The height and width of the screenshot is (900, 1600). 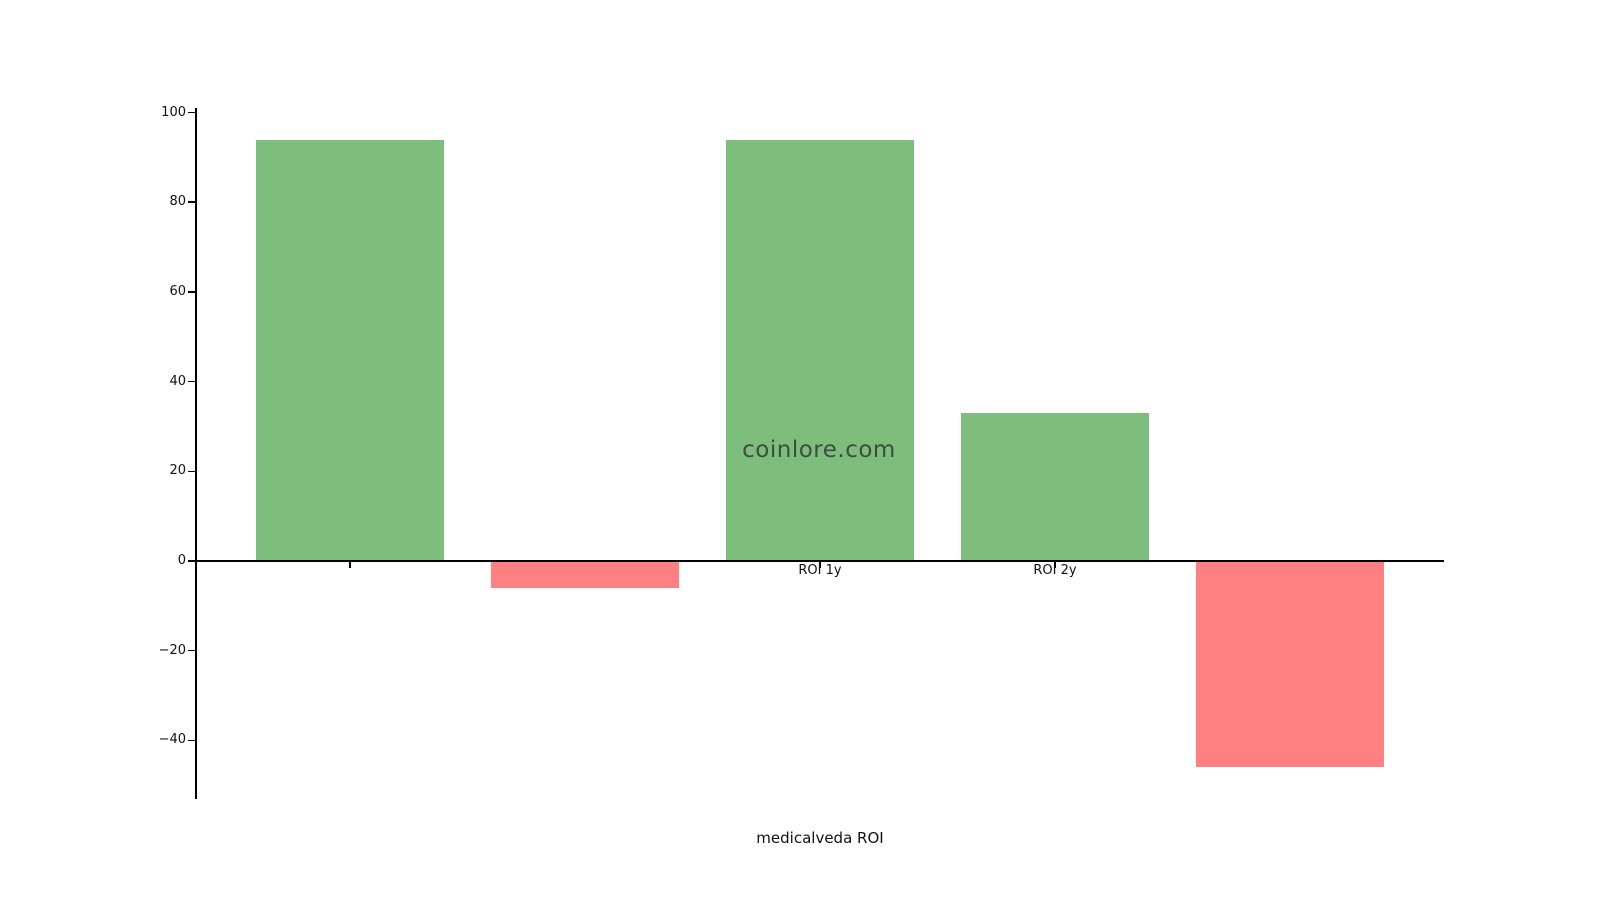 I want to click on x-axis-line, so click(x=819, y=561).